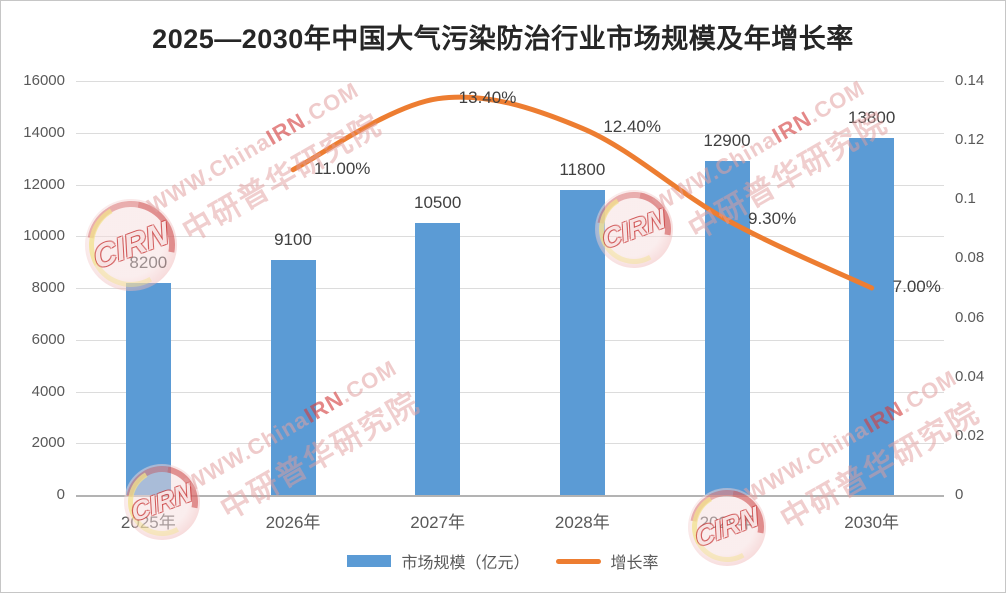 This screenshot has width=1006, height=593. What do you see at coordinates (510, 496) in the screenshot?
I see `x-axis-line` at bounding box center [510, 496].